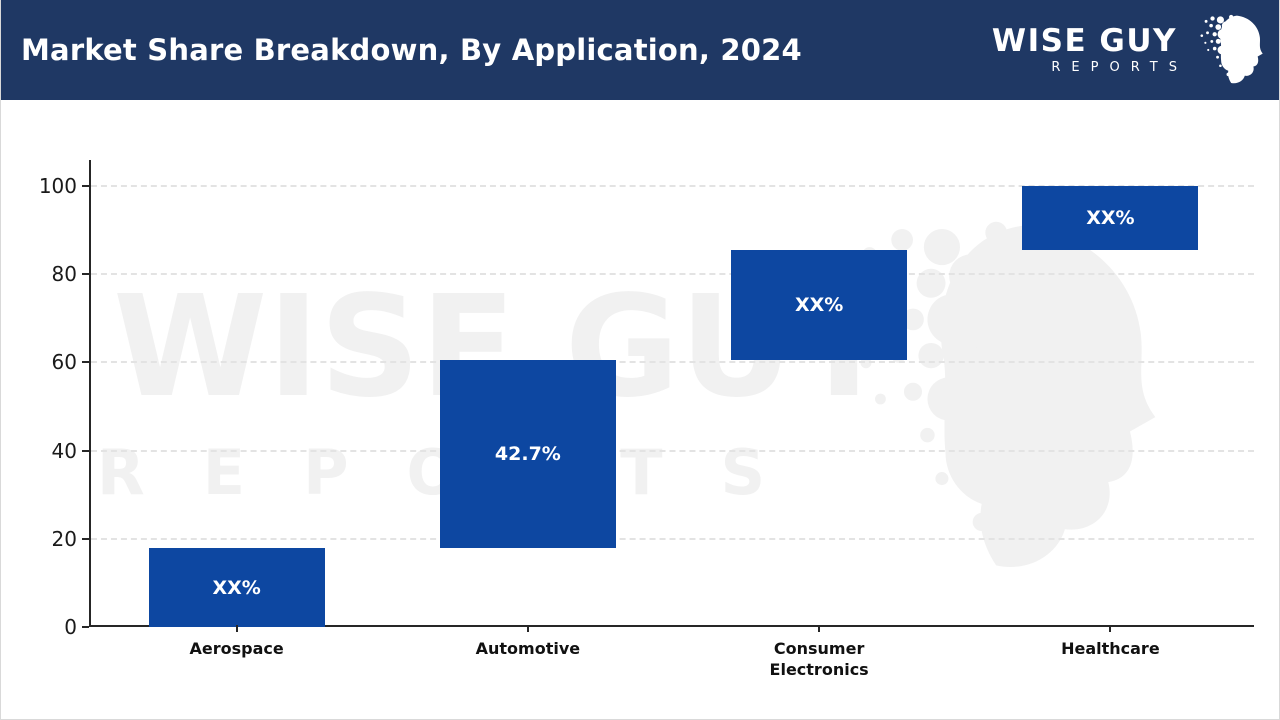 The image size is (1280, 720). What do you see at coordinates (1231, 49) in the screenshot?
I see `wiseguy-head-icon` at bounding box center [1231, 49].